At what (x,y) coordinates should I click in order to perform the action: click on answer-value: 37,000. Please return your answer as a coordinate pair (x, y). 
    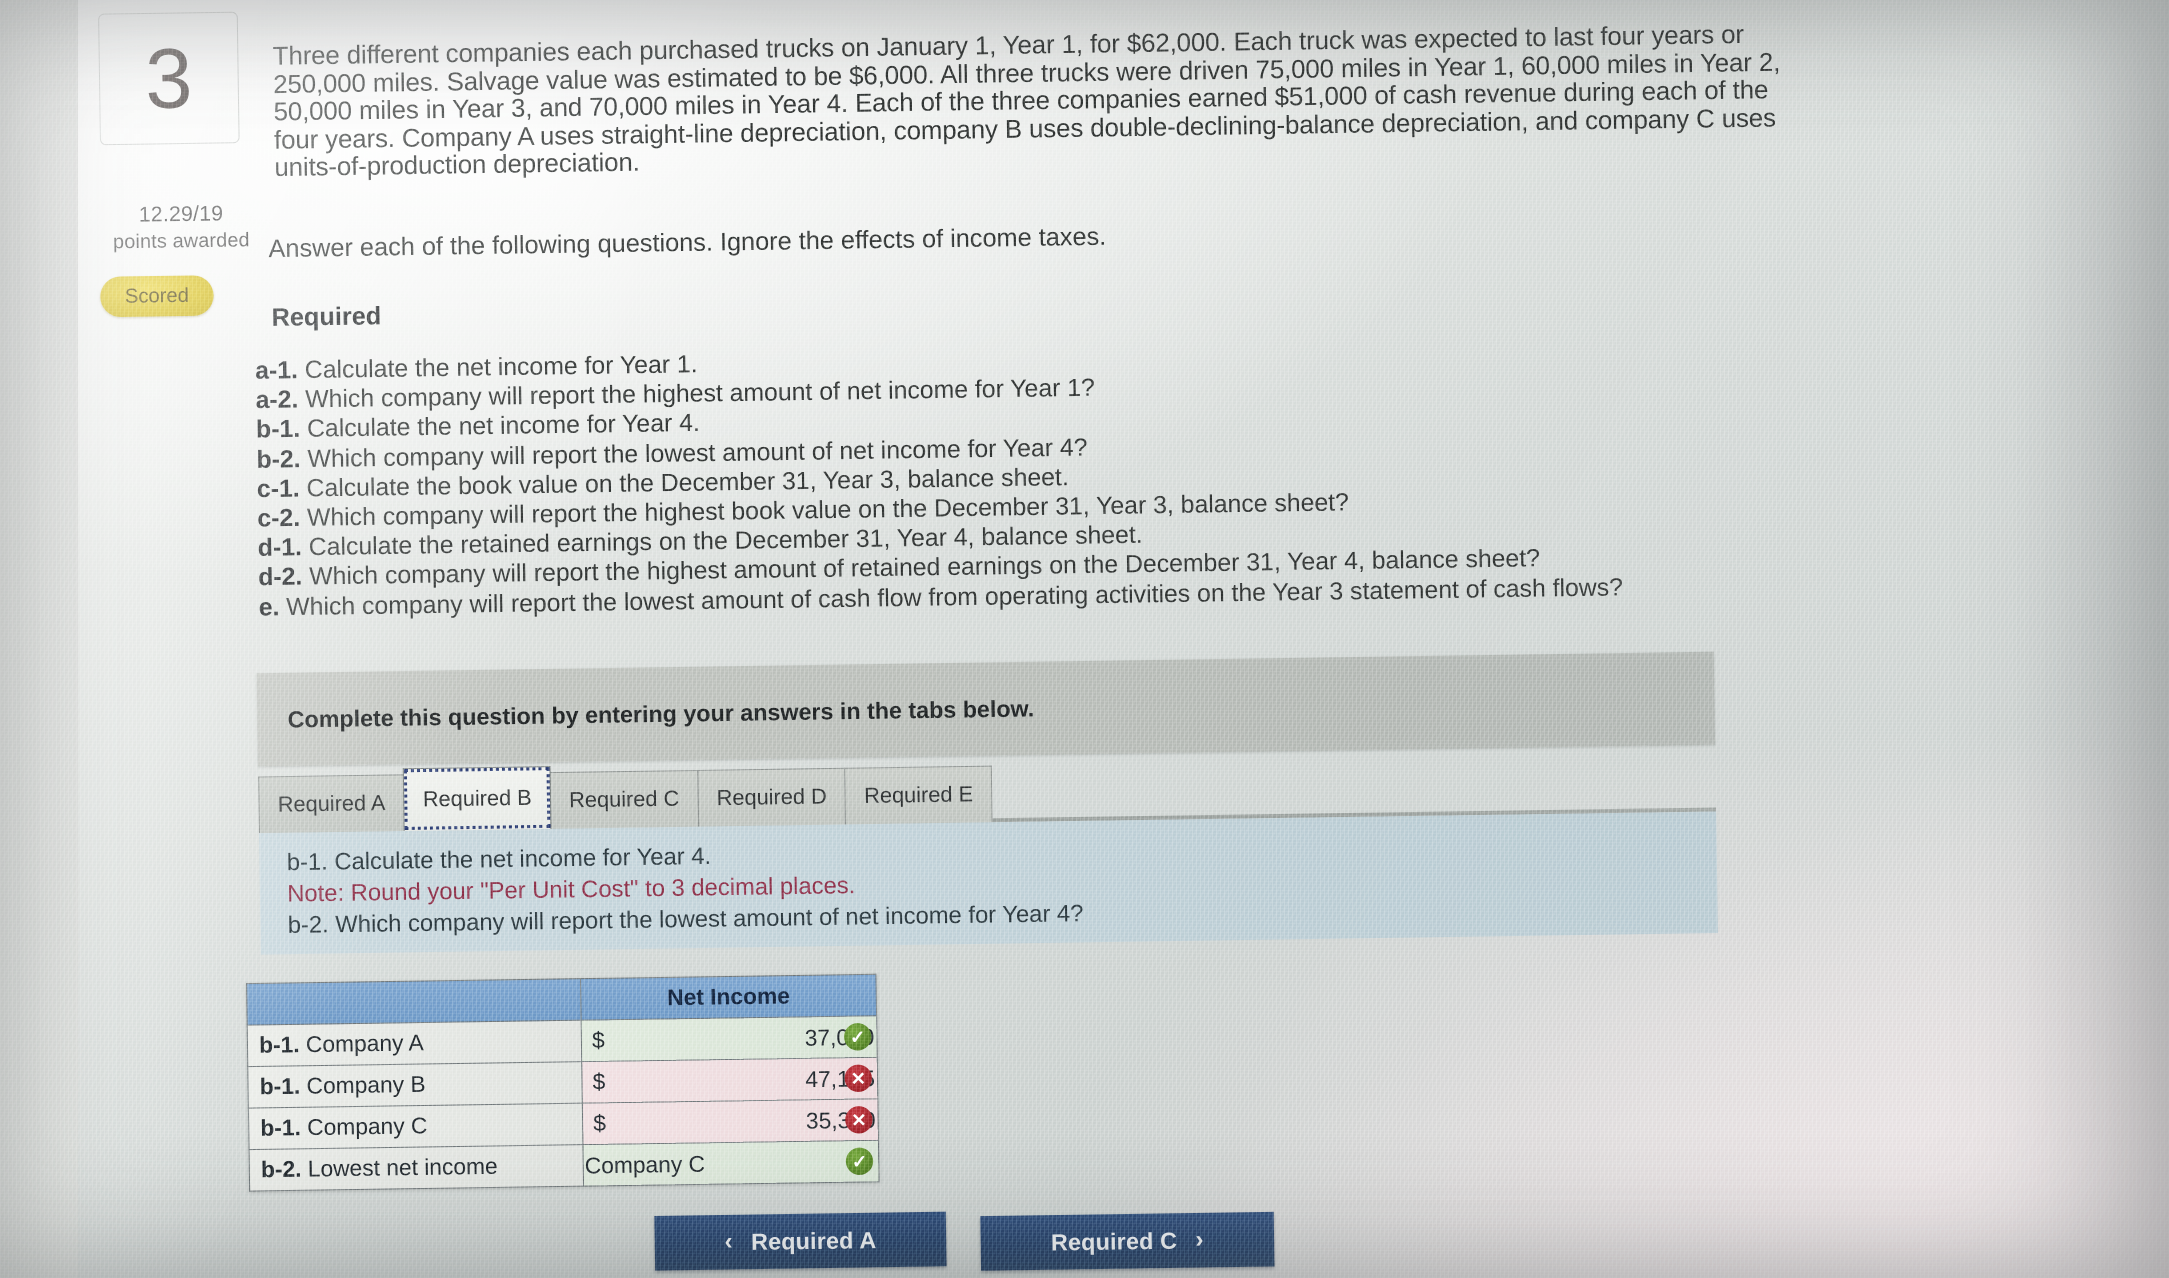
    Looking at the image, I should click on (839, 1037).